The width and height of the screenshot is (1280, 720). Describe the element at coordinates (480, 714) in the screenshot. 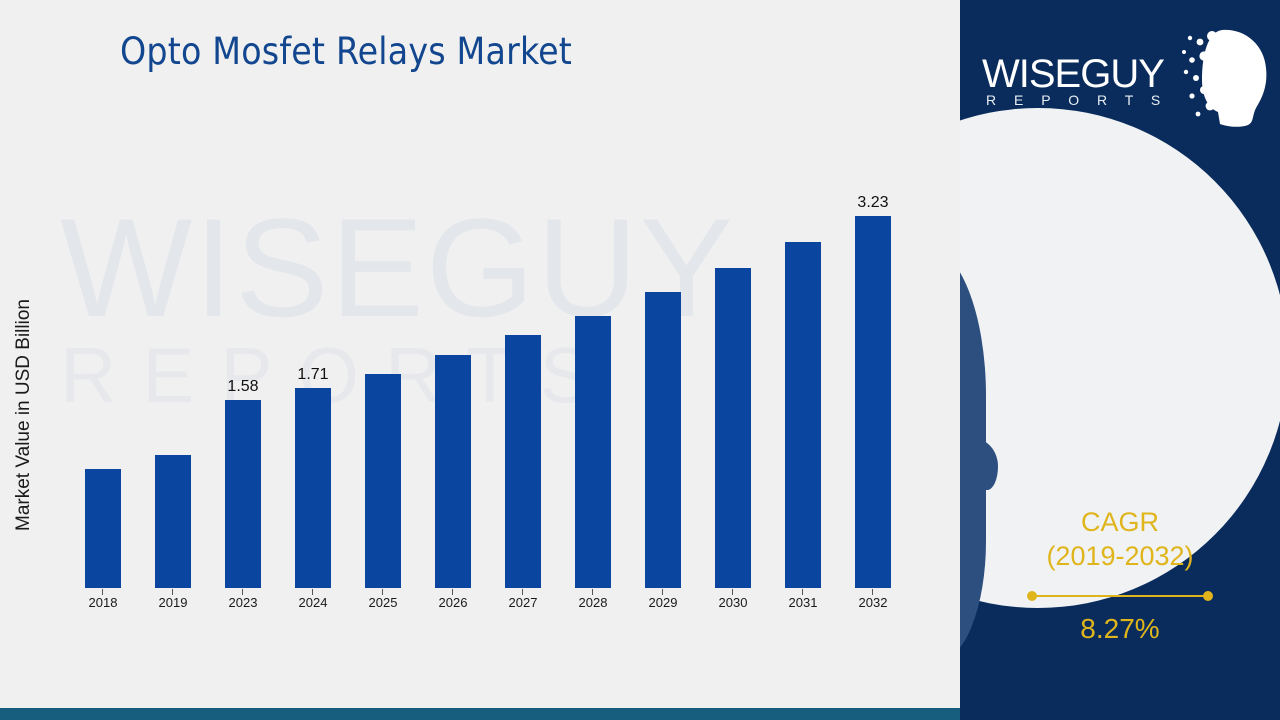

I see `footer-strip` at that location.